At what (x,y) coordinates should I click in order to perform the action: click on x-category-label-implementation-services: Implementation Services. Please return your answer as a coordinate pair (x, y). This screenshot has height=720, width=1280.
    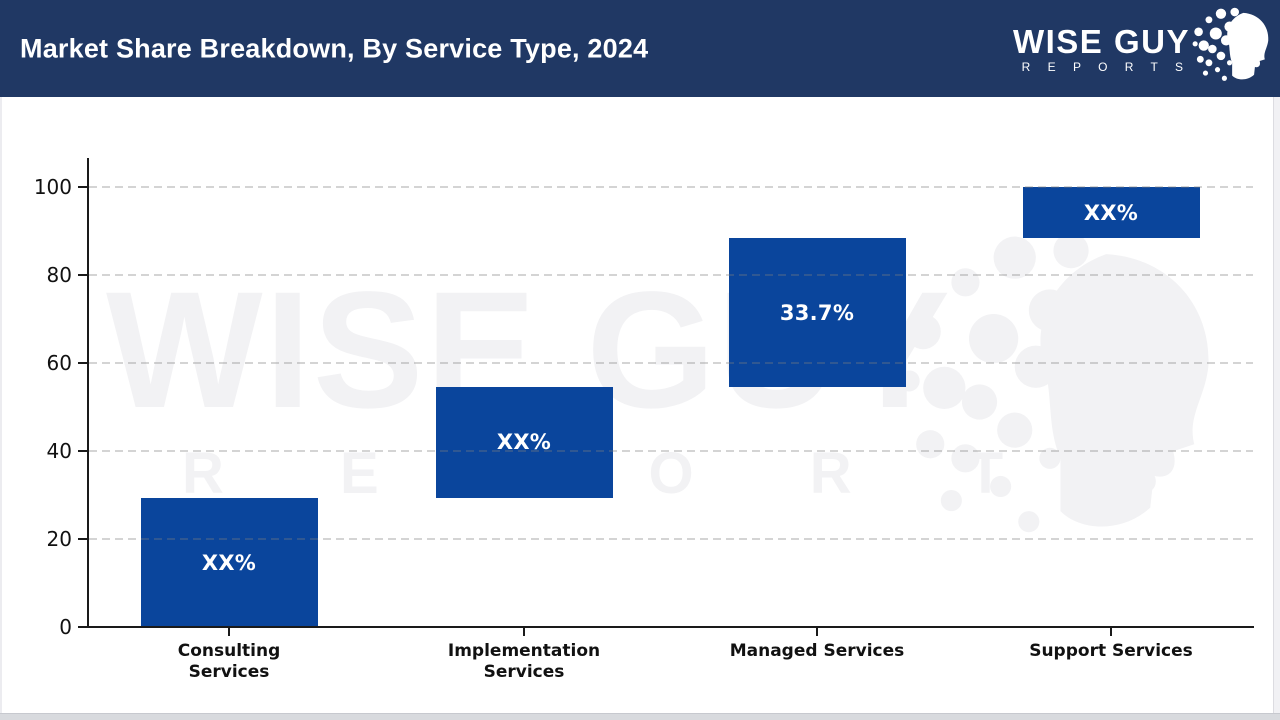
    Looking at the image, I should click on (524, 662).